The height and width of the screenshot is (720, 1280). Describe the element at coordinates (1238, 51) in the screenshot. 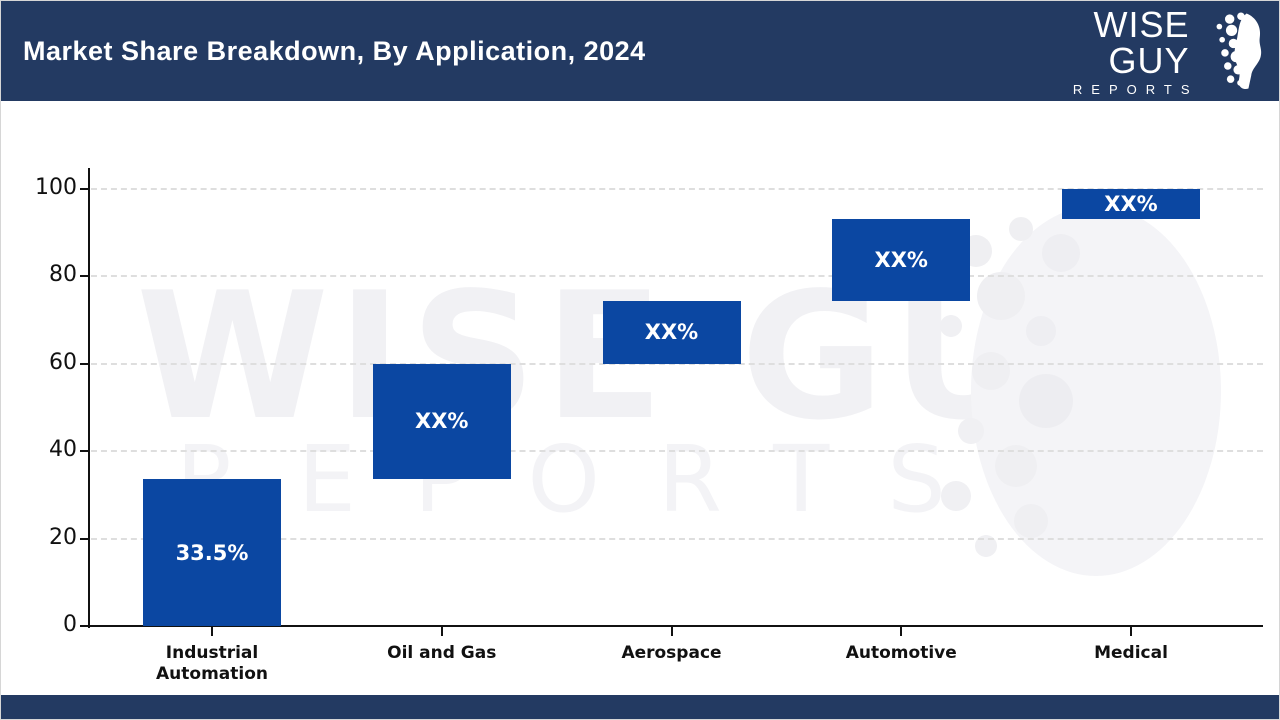

I see `logo-head-icon` at that location.